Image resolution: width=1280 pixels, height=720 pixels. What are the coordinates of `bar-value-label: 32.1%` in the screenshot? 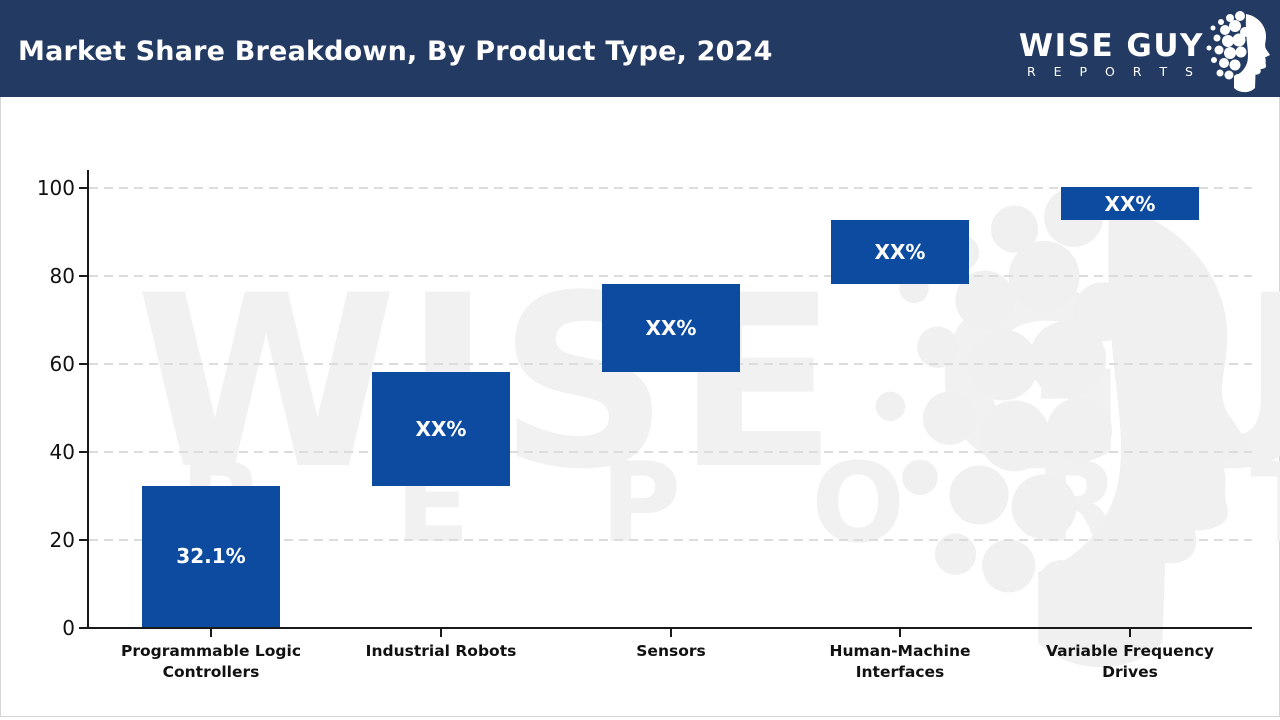 It's located at (211, 556).